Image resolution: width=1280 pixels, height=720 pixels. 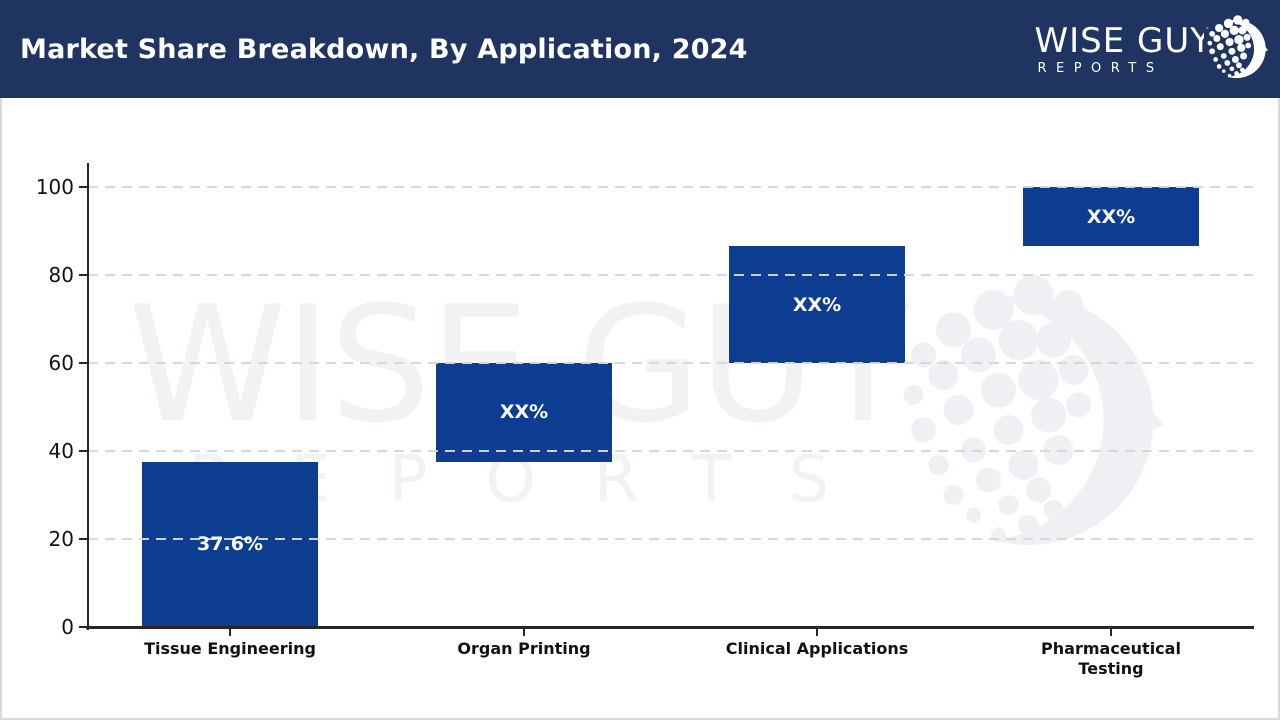 I want to click on logo-wordmark: WISE GUY, so click(x=1123, y=40).